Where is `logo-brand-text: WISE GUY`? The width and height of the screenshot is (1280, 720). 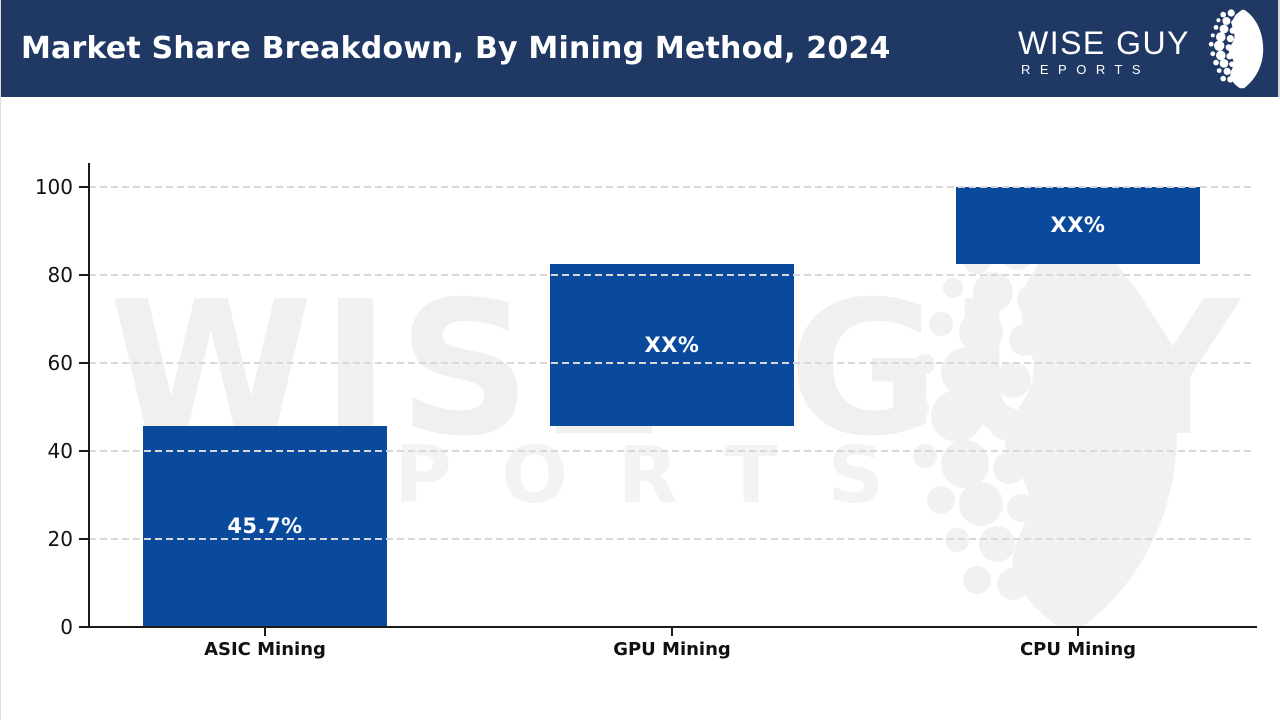 logo-brand-text: WISE GUY is located at coordinates (1103, 42).